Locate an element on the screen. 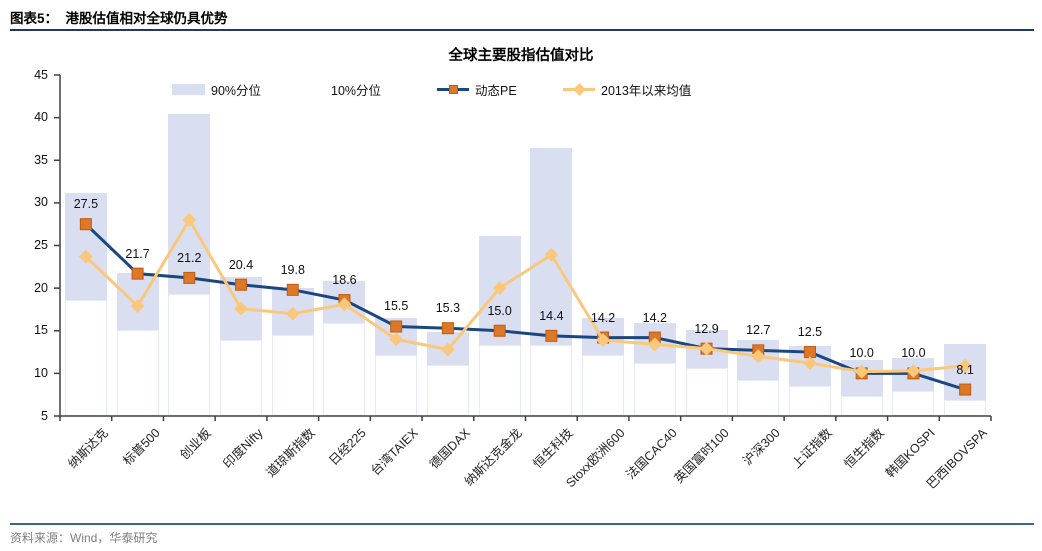  y-axis-tick-label: 15 is located at coordinates (41, 330).